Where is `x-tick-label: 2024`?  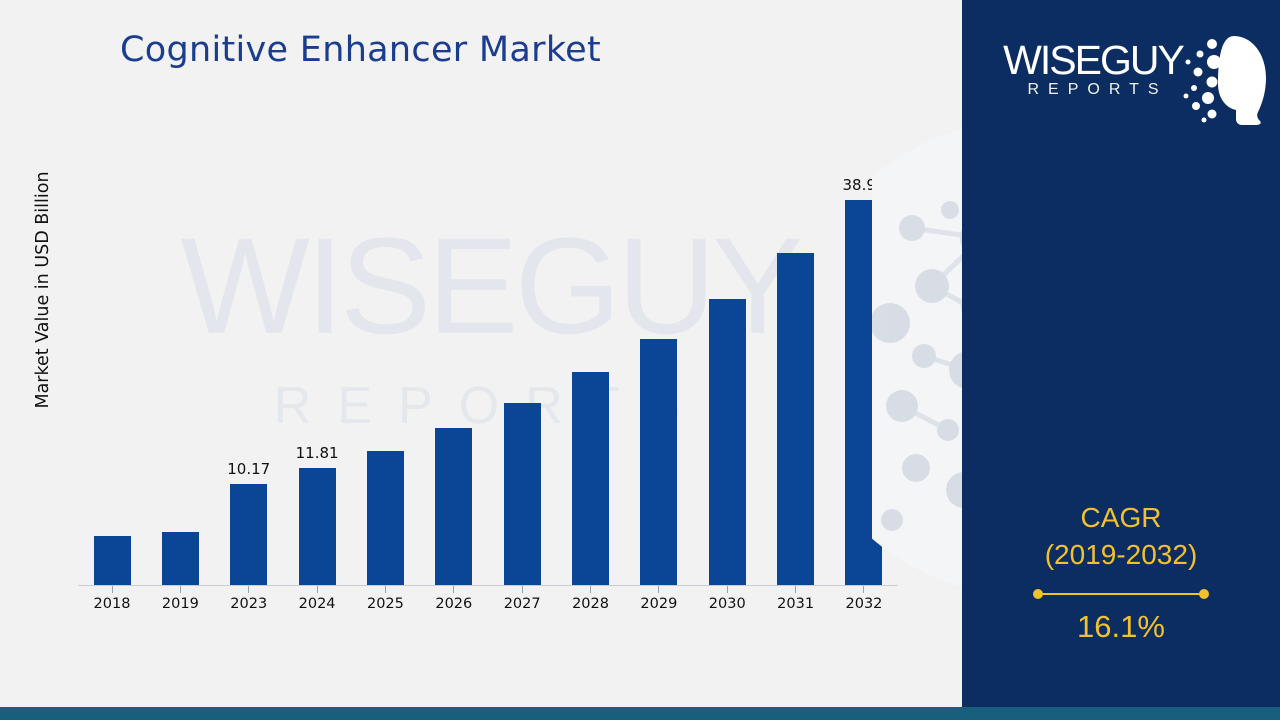
x-tick-label: 2024 is located at coordinates (317, 604).